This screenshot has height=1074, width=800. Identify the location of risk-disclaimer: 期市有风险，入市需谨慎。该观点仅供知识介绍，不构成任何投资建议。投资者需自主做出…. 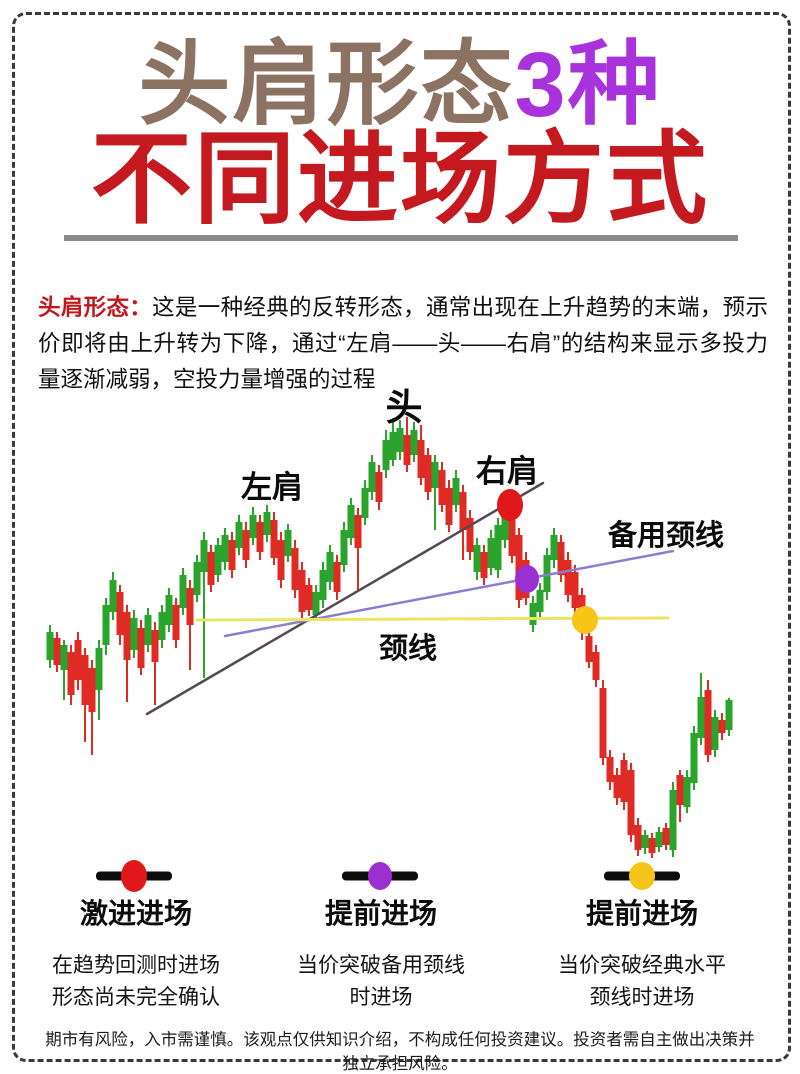
(400, 1052).